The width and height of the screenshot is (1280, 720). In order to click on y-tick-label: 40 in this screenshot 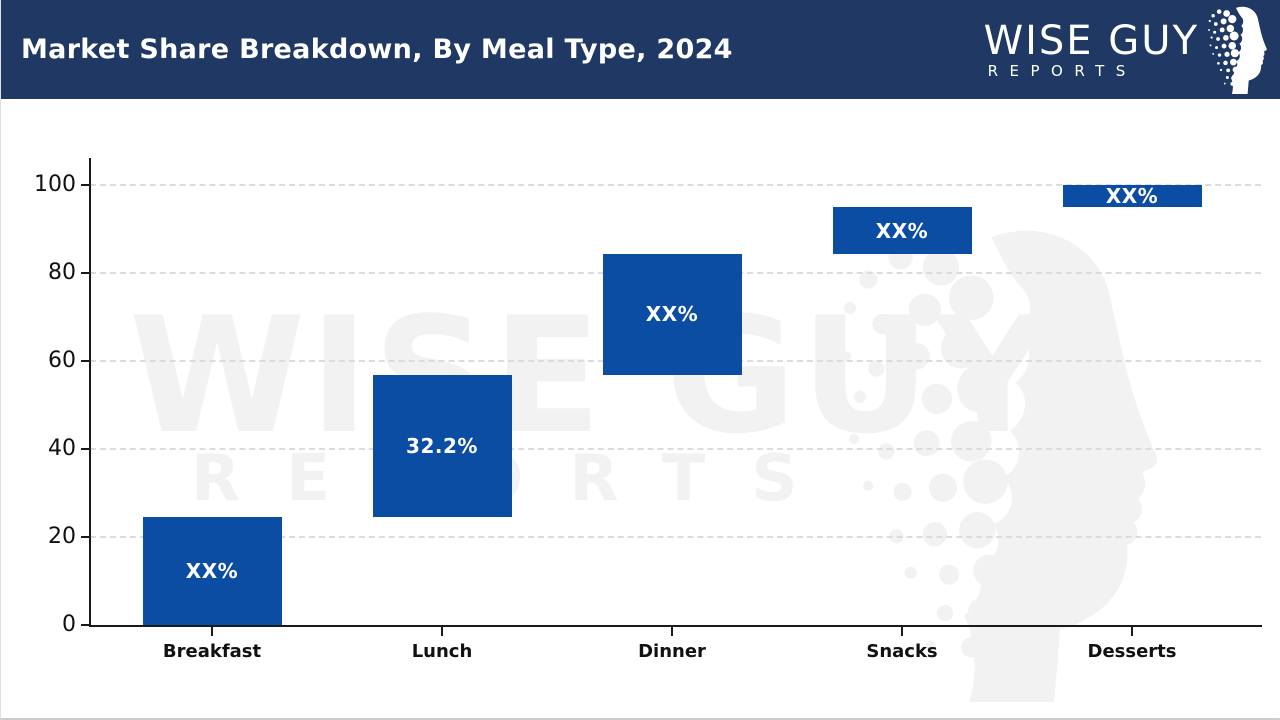, I will do `click(62, 448)`.